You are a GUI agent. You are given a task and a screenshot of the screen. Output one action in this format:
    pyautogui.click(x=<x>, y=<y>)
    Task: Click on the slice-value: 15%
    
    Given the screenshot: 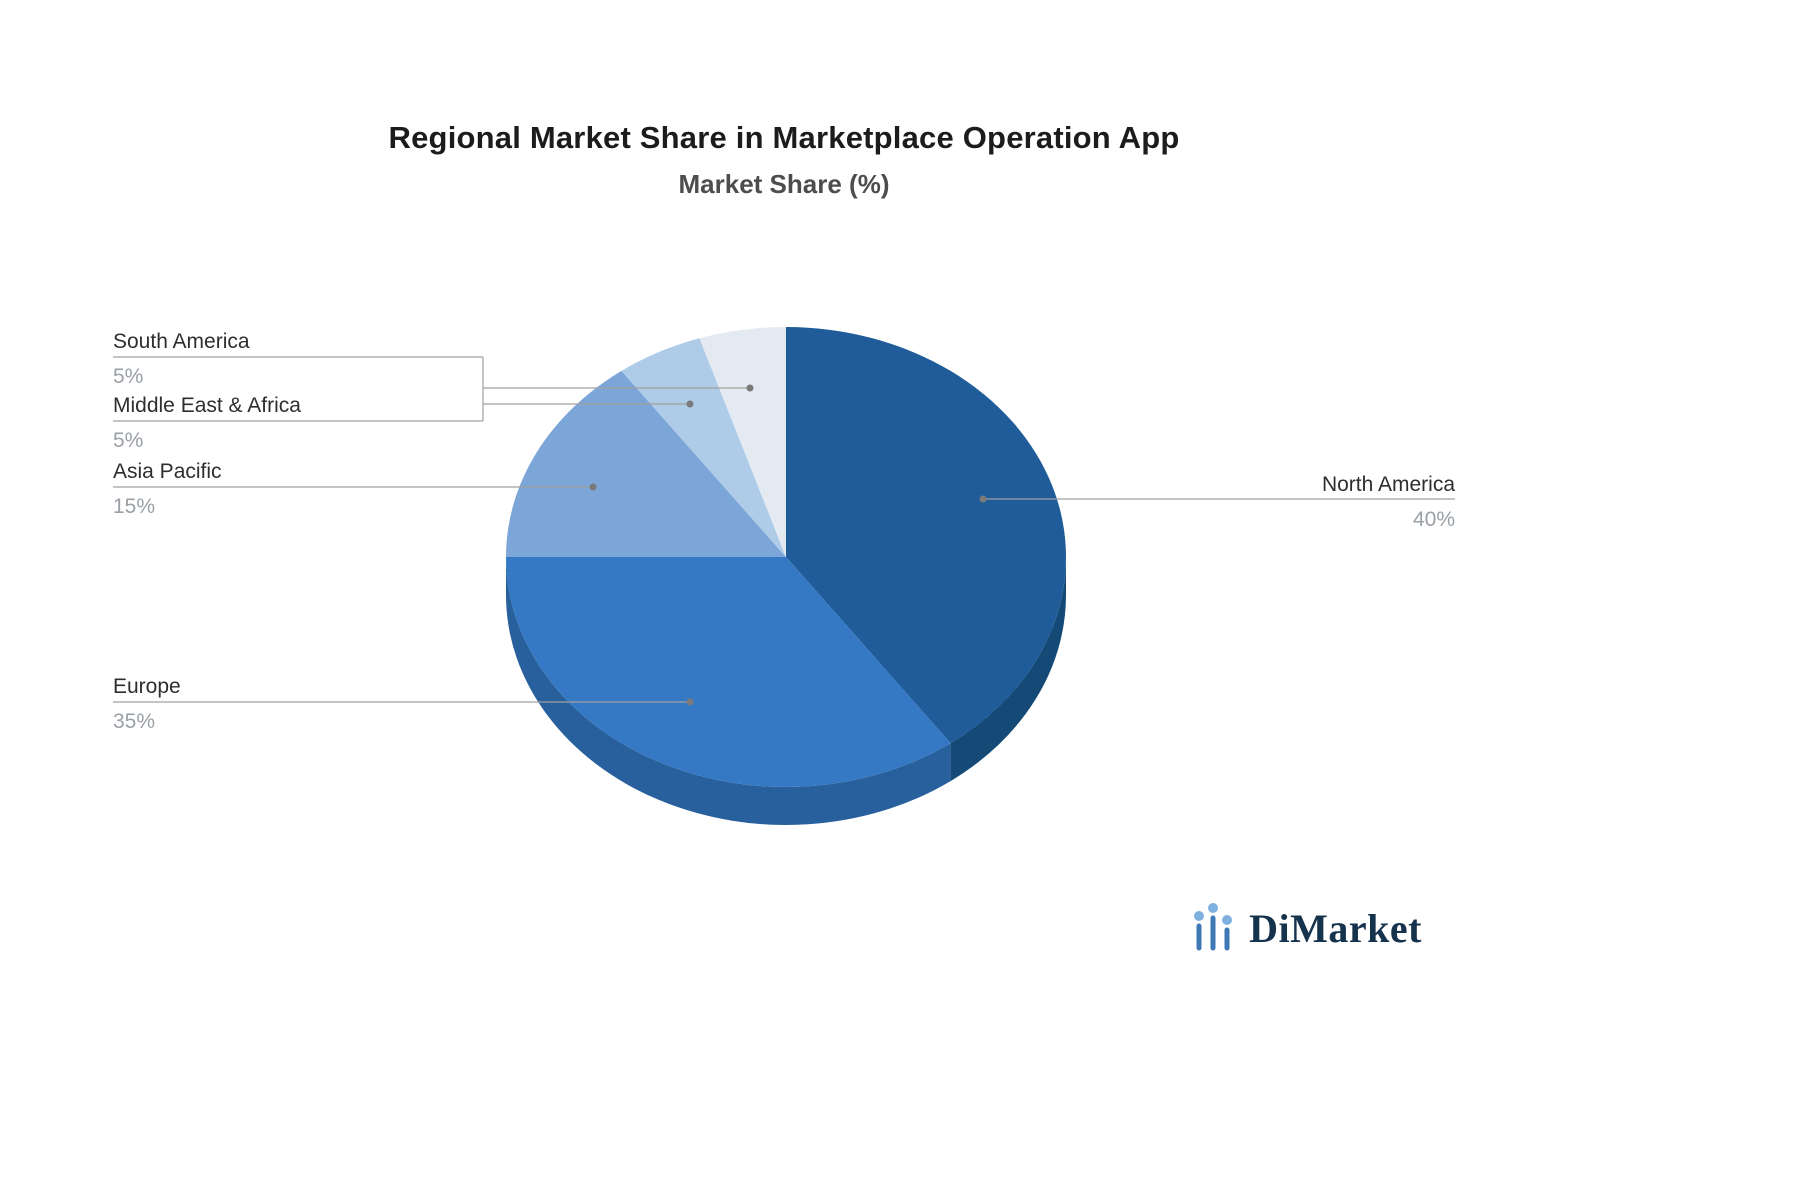 What is the action you would take?
    pyautogui.click(x=134, y=506)
    